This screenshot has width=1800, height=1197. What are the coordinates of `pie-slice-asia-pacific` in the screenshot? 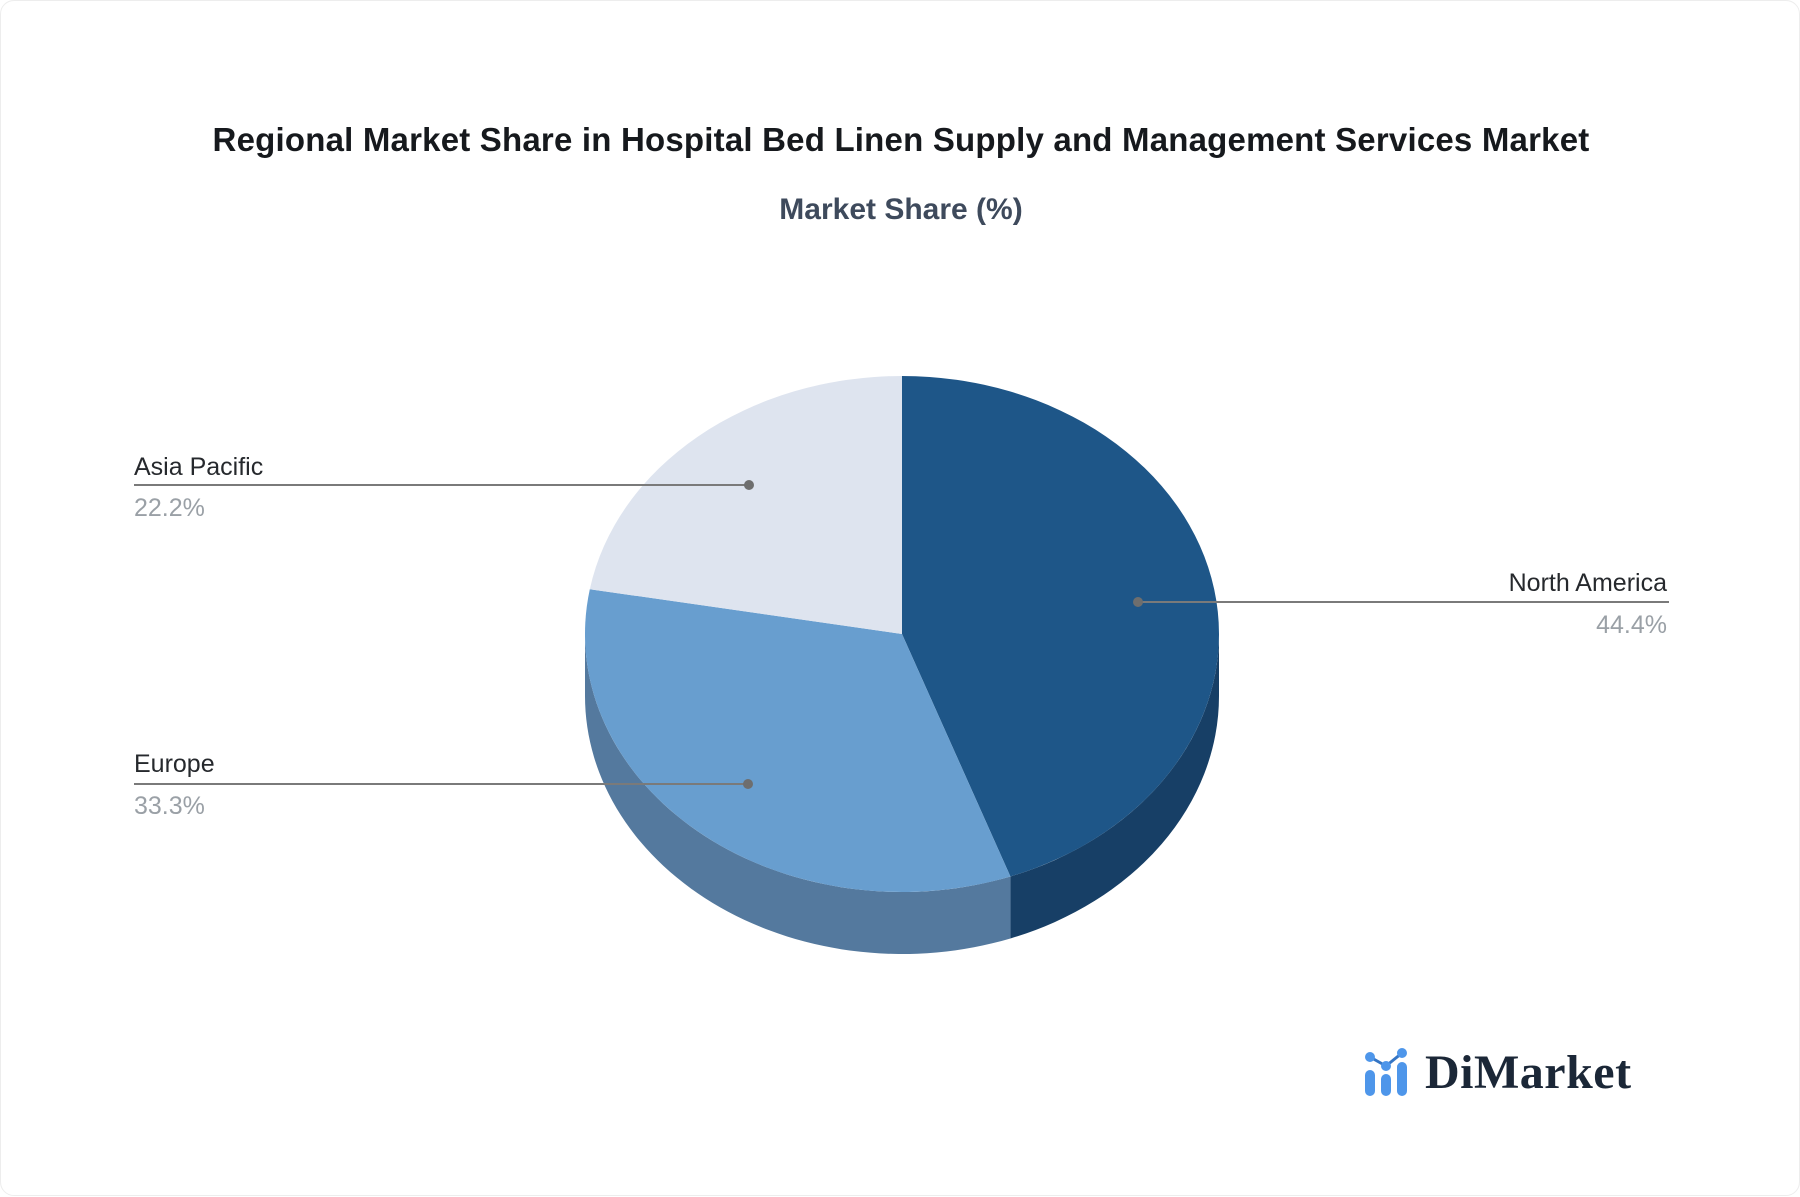 It's located at (745, 505).